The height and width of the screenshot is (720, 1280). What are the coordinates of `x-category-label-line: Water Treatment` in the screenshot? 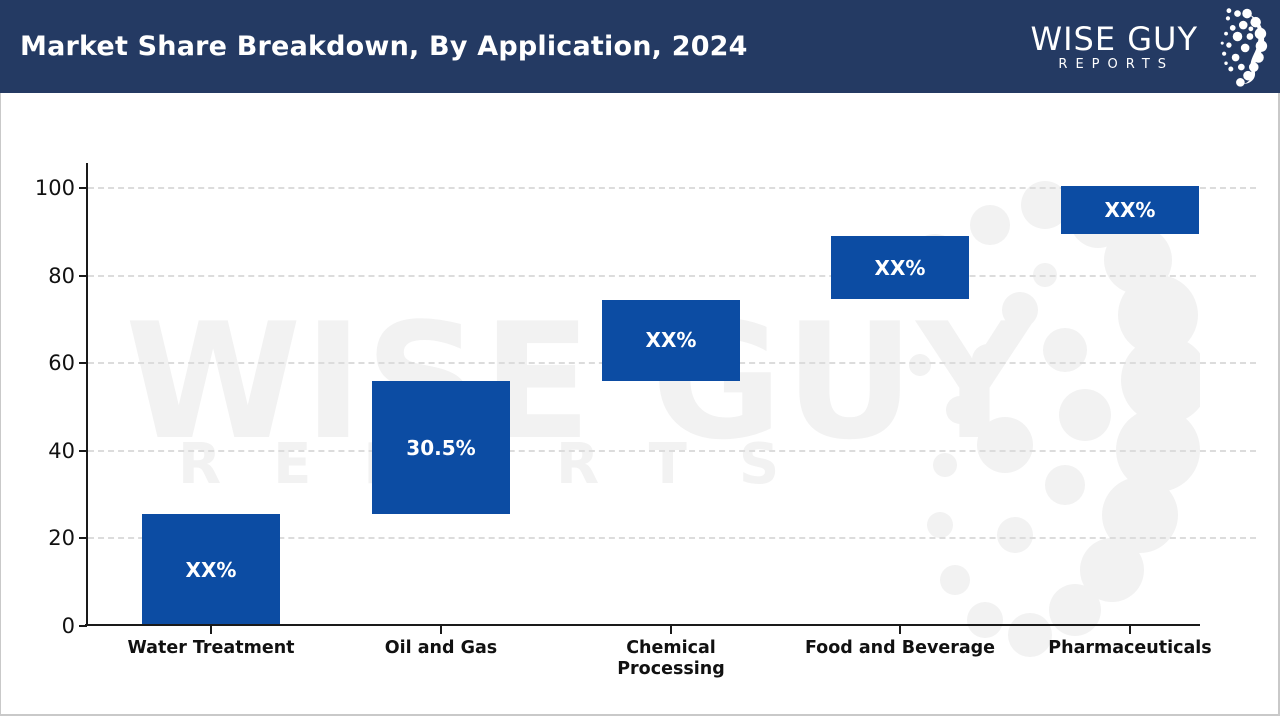 It's located at (211, 648).